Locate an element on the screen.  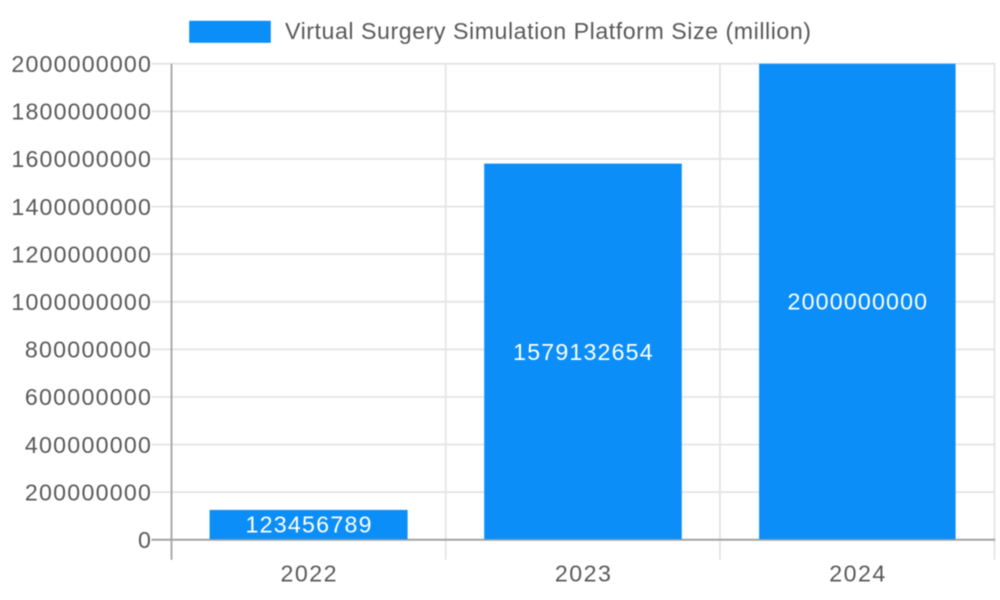
svg-text: 2024 is located at coordinates (857, 574).